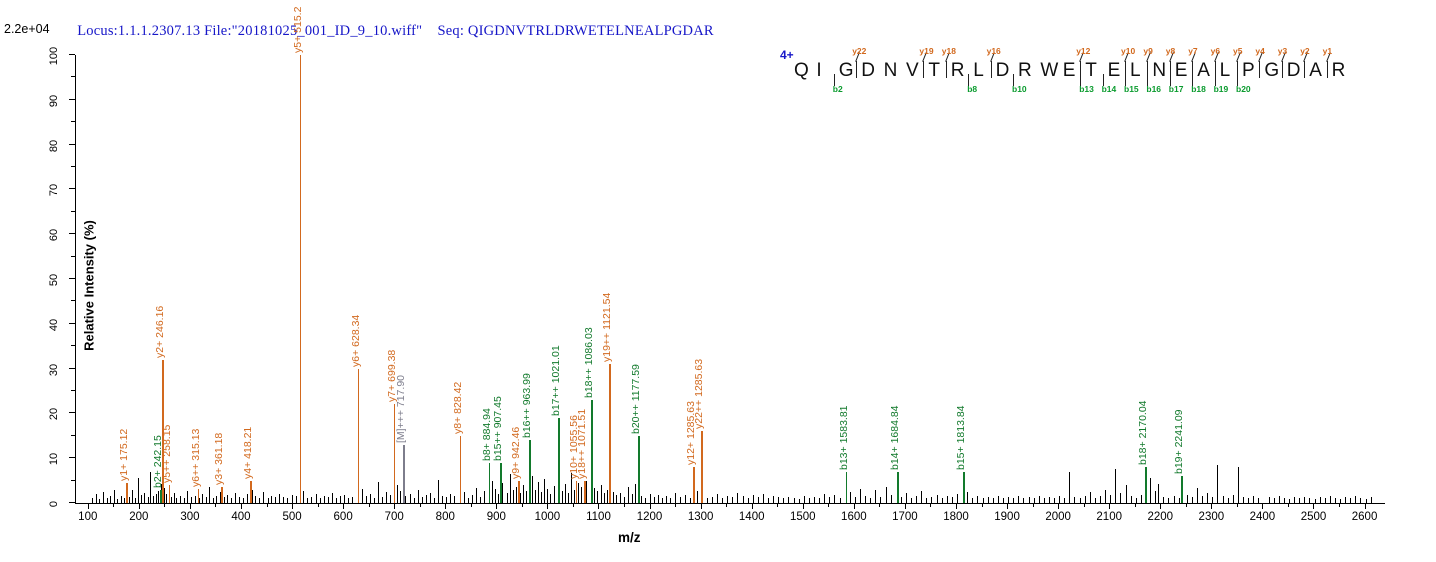 Image resolution: width=1436 pixels, height=562 pixels. I want to click on x-axis-tick-label: 1200, so click(649, 517).